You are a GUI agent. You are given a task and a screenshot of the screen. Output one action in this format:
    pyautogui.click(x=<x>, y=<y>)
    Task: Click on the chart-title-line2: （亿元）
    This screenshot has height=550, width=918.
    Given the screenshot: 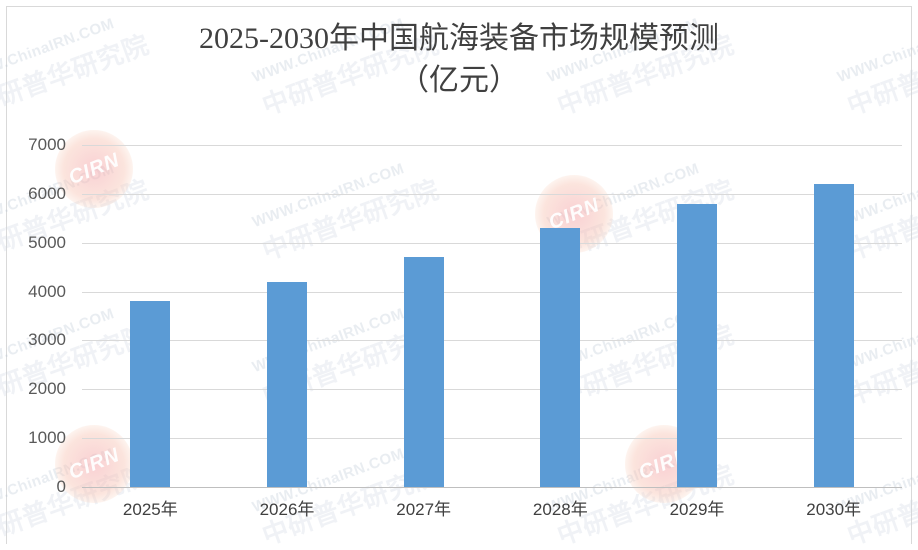 What is the action you would take?
    pyautogui.click(x=459, y=80)
    